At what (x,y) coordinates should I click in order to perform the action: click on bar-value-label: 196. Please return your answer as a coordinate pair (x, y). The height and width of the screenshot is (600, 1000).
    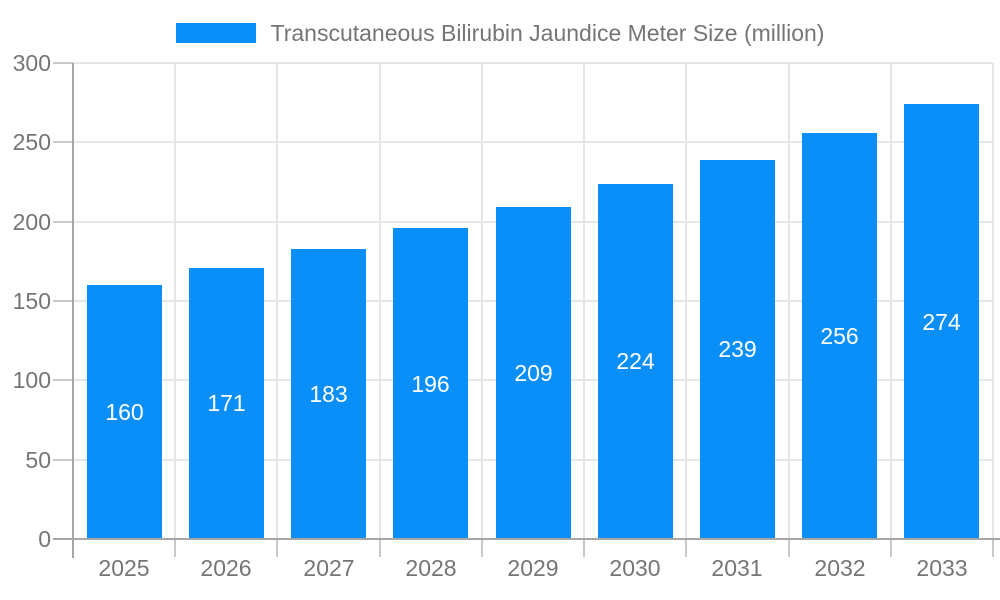
    Looking at the image, I should click on (430, 384).